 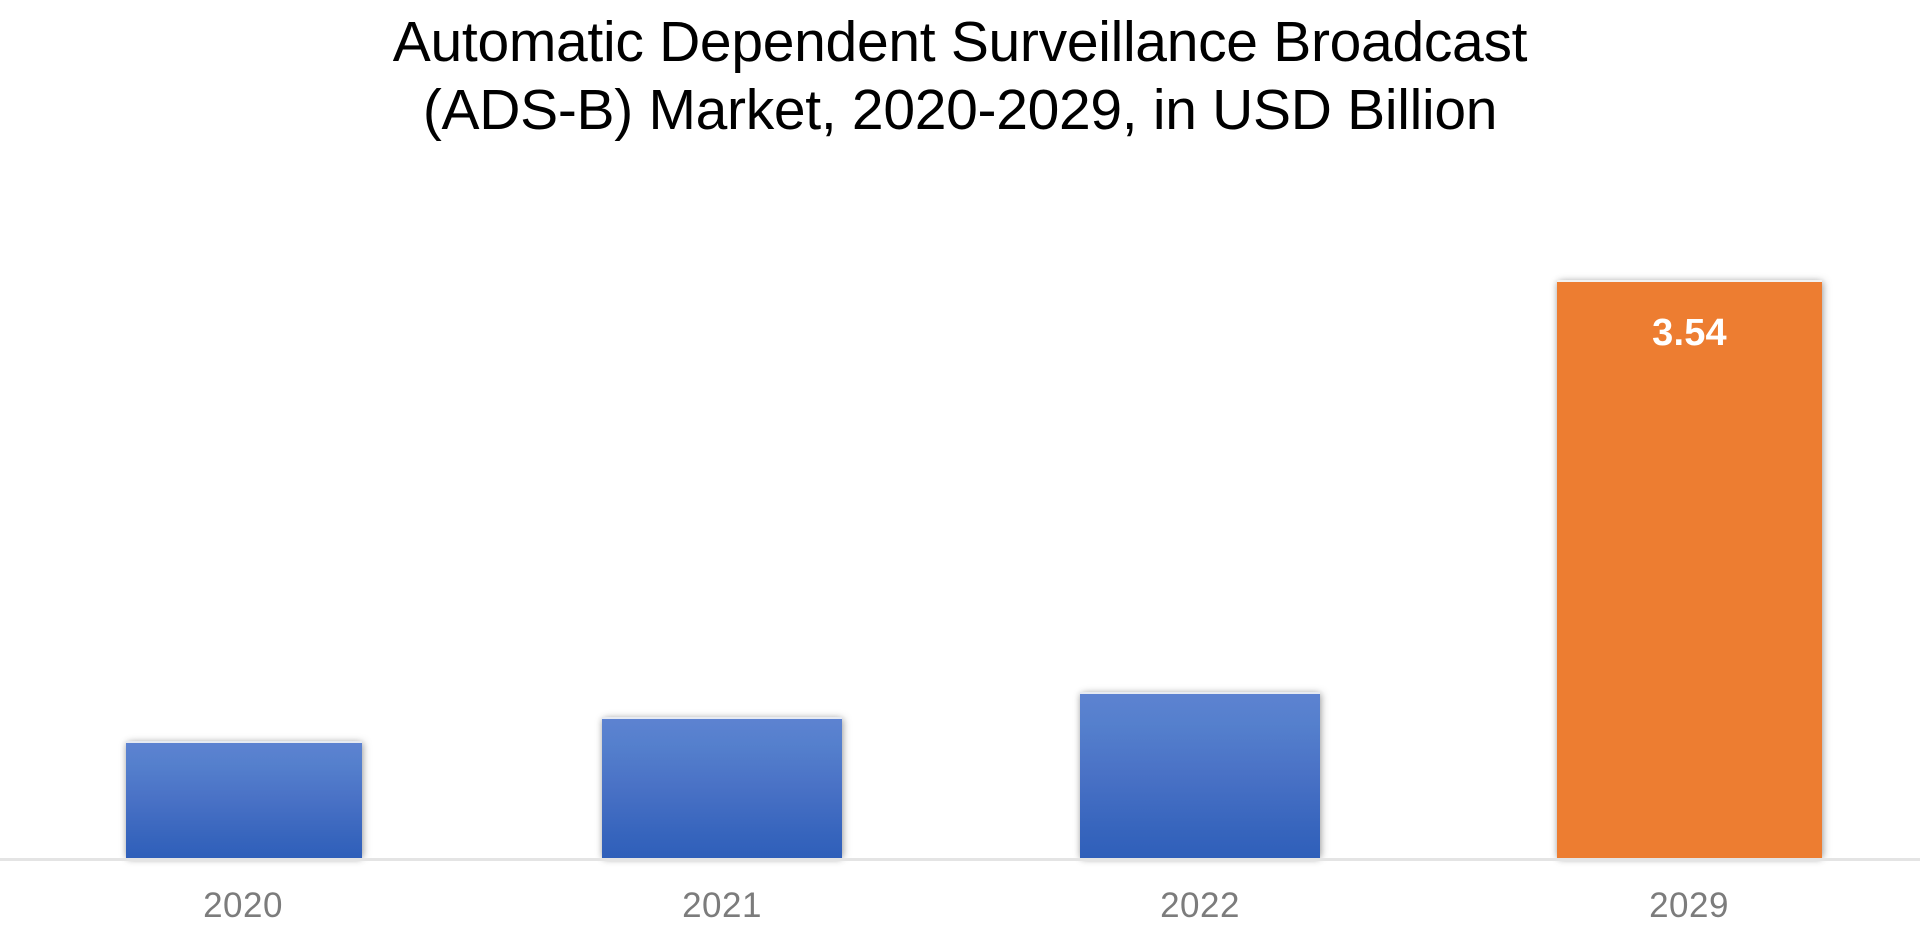 I want to click on bar-2022, so click(x=1200, y=775).